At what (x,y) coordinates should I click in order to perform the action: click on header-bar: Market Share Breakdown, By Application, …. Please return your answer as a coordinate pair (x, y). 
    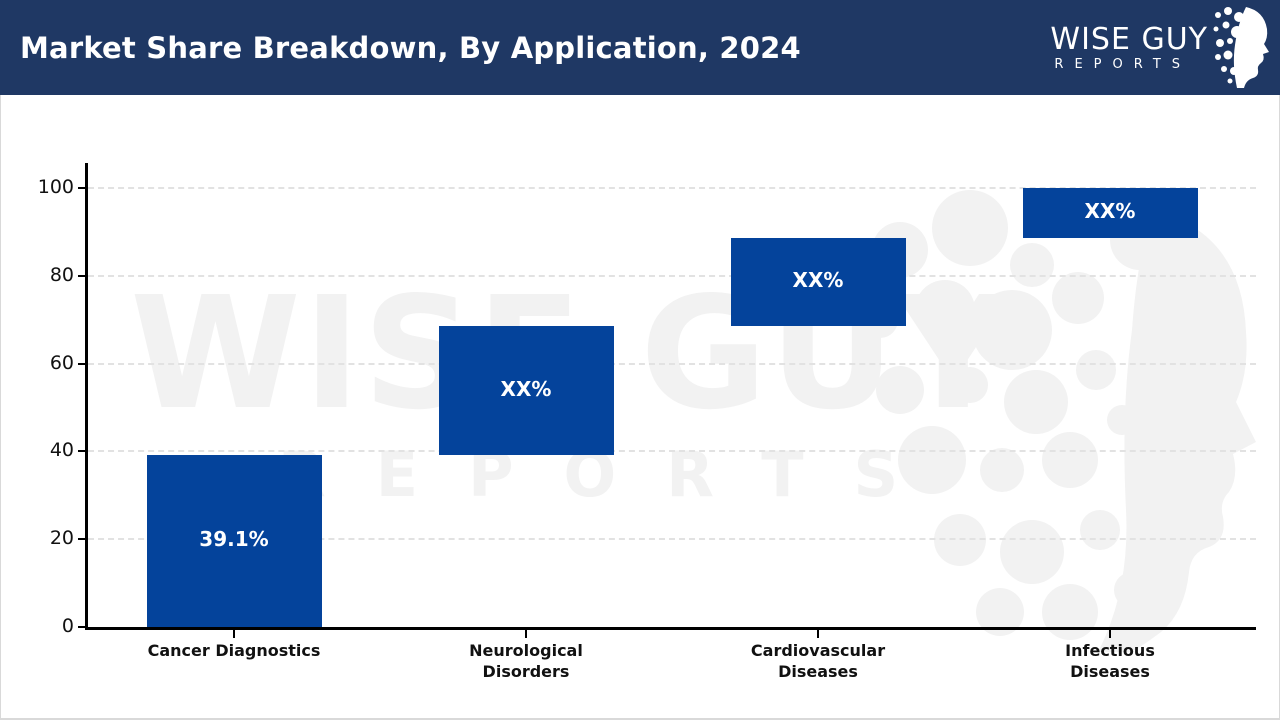
    Looking at the image, I should click on (640, 47).